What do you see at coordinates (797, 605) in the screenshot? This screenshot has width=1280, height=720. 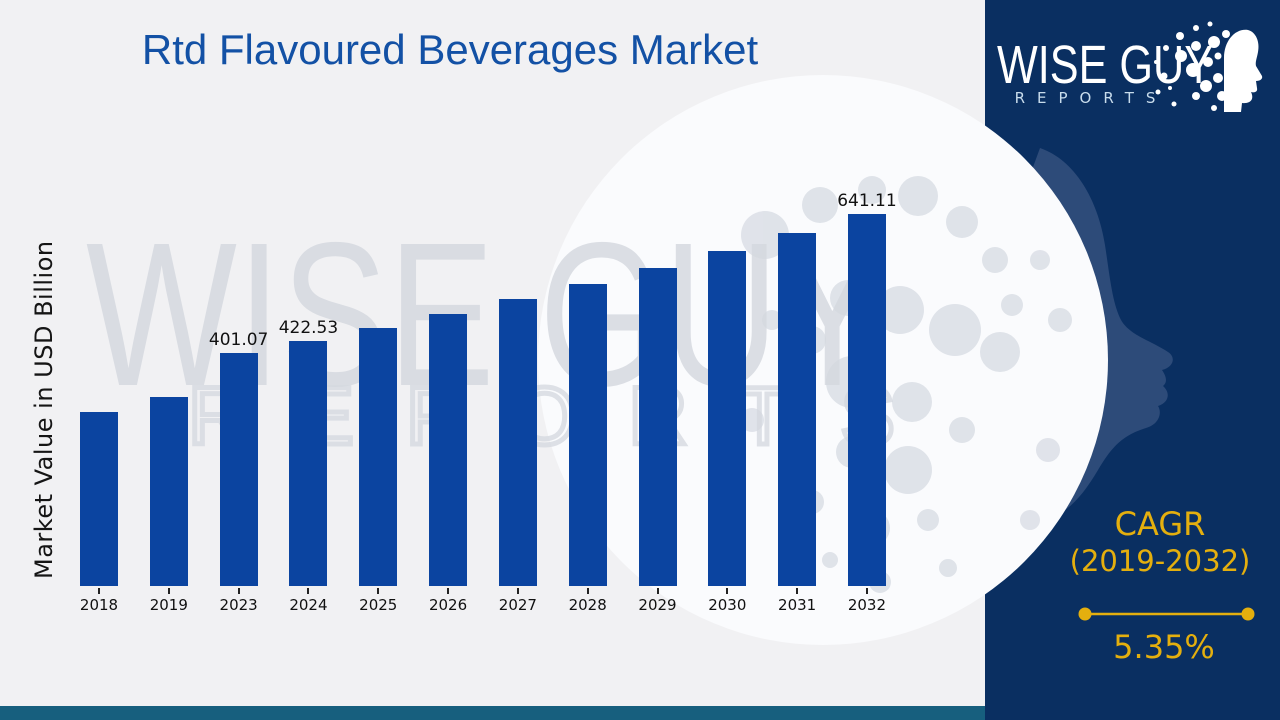 I see `x-axis-year-label: 2031` at bounding box center [797, 605].